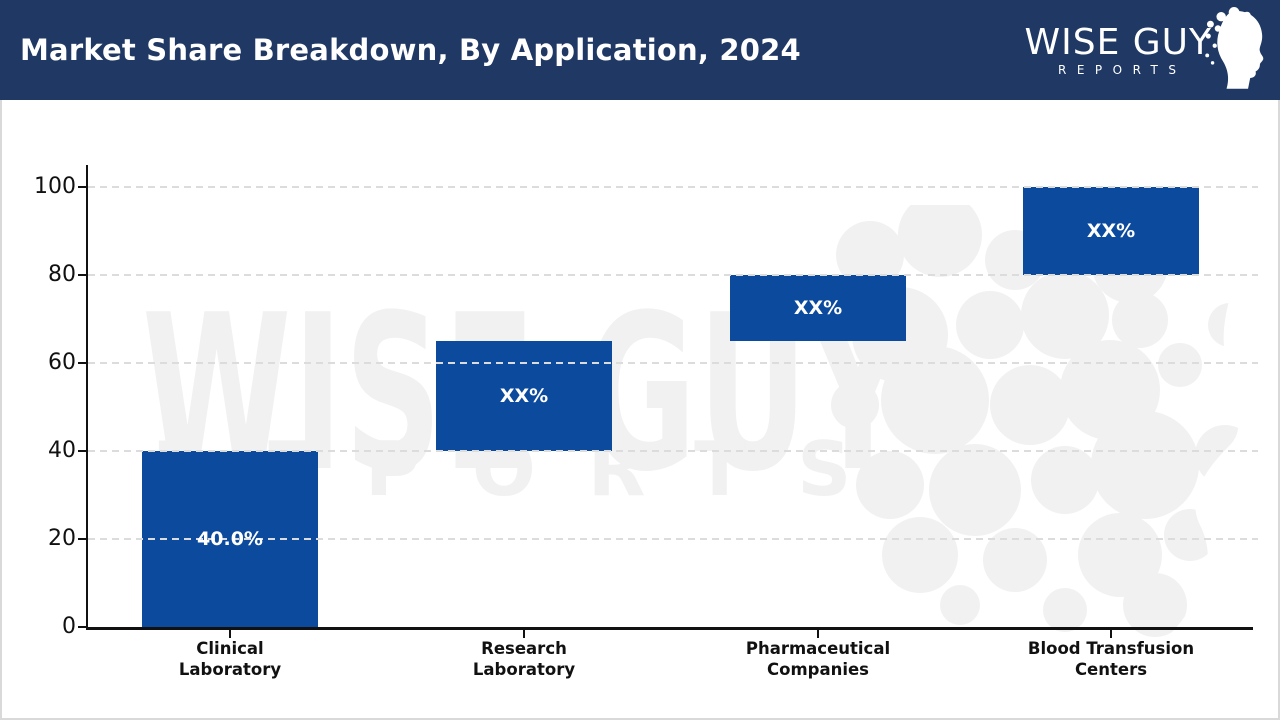 The image size is (1280, 720). I want to click on bar-value-label-1: XX%, so click(524, 396).